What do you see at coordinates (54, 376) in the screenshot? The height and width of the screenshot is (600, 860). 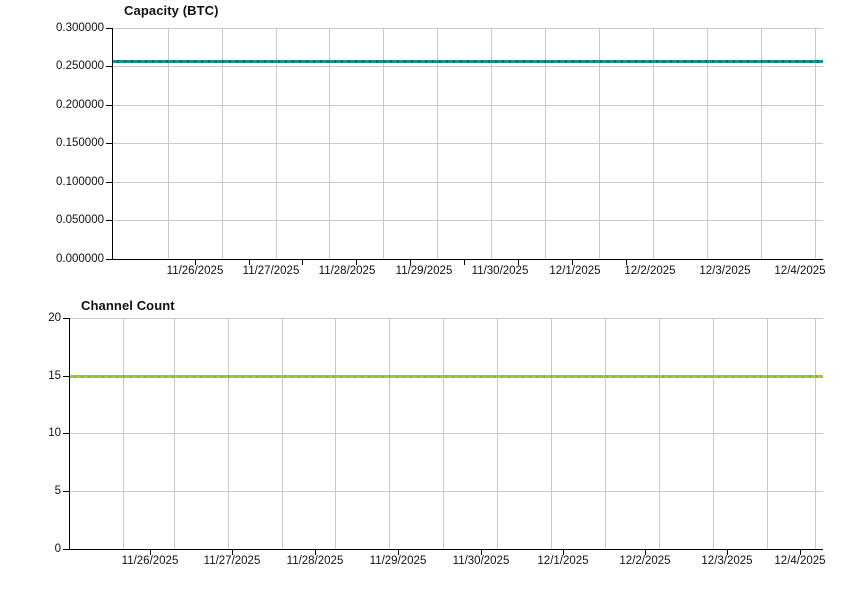 I see `channels-ytick-3: 15` at bounding box center [54, 376].